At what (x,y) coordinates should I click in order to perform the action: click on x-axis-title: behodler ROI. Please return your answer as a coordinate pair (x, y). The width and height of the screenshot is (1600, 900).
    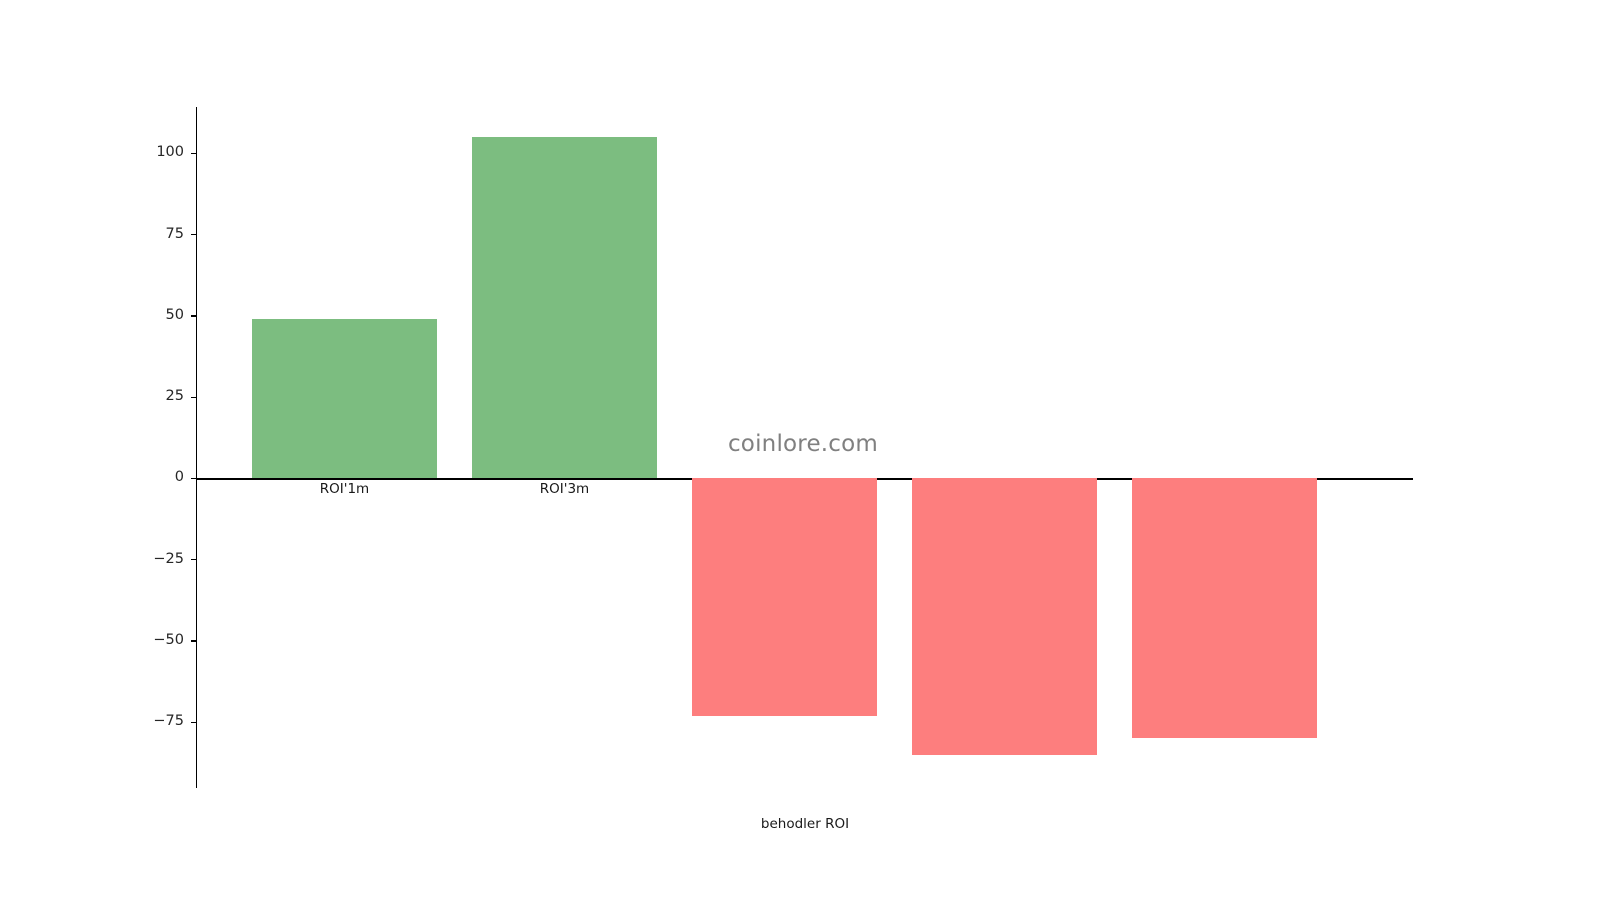
    Looking at the image, I should click on (805, 824).